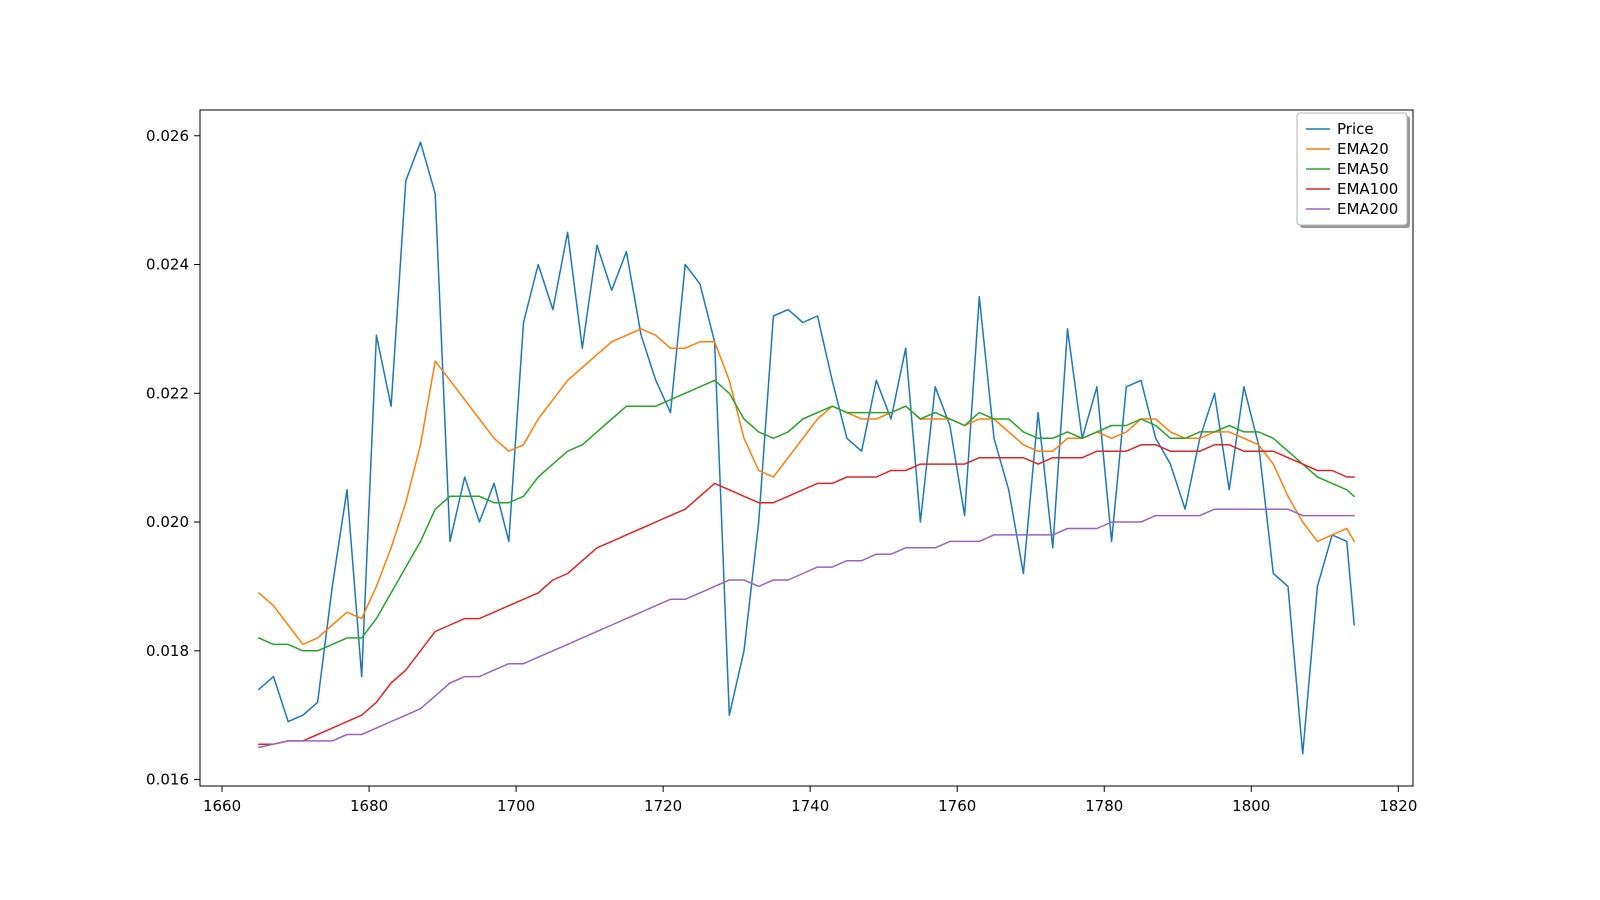 Image resolution: width=1600 pixels, height=900 pixels. I want to click on x-tick-label: 1660, so click(222, 806).